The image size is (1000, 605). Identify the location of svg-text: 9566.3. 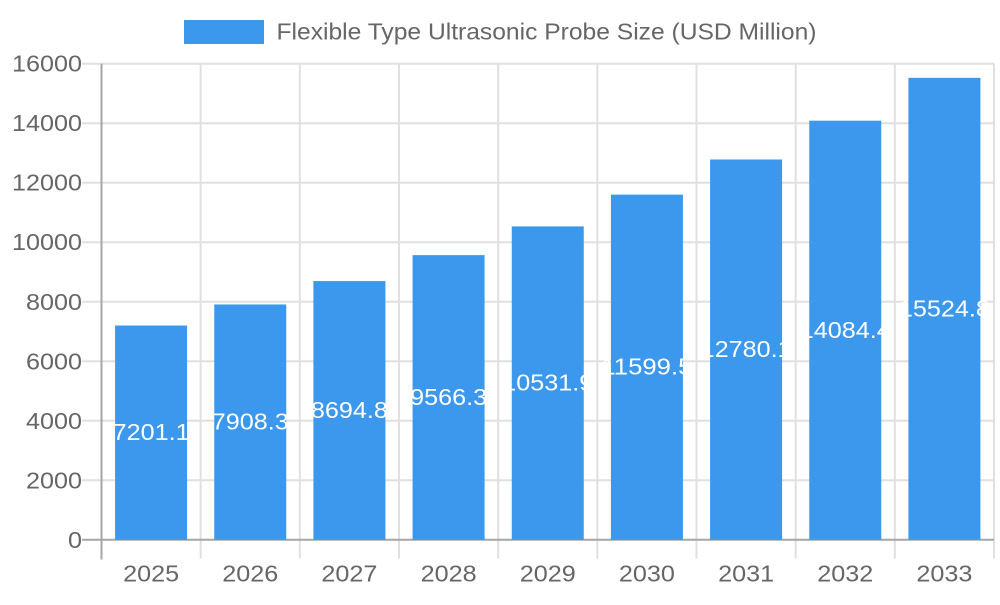
(448, 397).